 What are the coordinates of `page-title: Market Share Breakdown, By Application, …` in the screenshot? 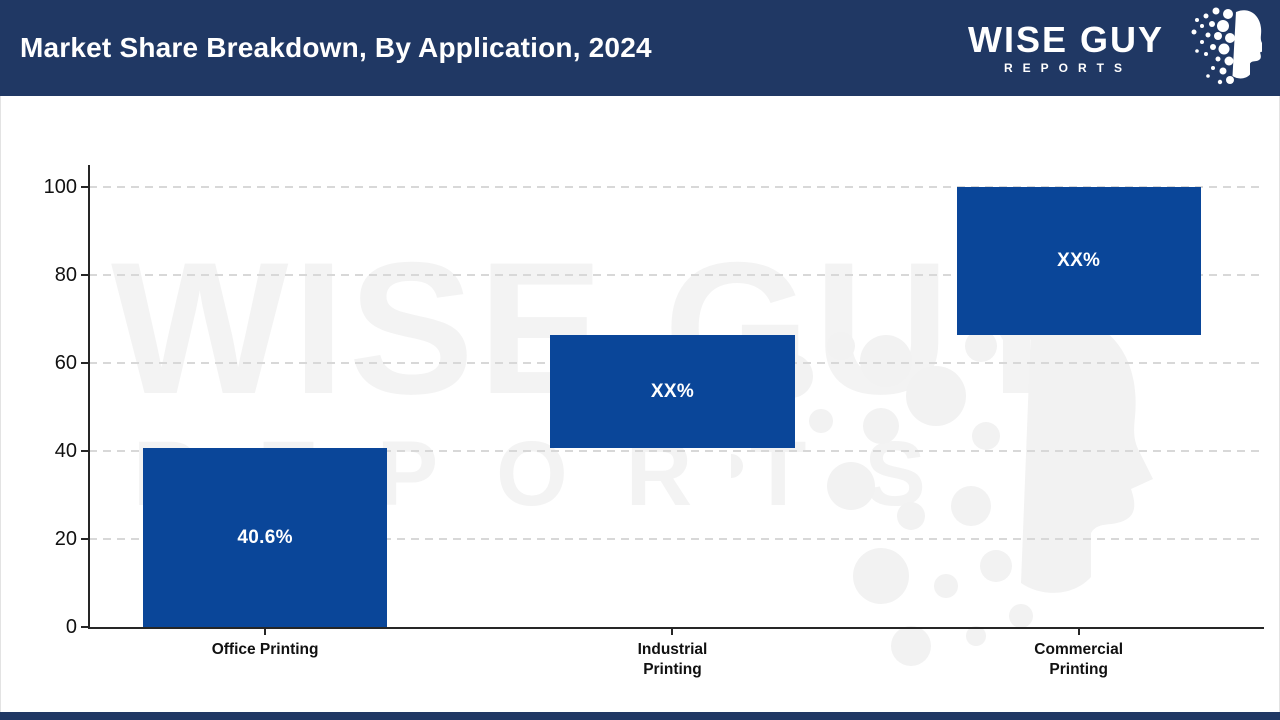 It's located at (336, 47).